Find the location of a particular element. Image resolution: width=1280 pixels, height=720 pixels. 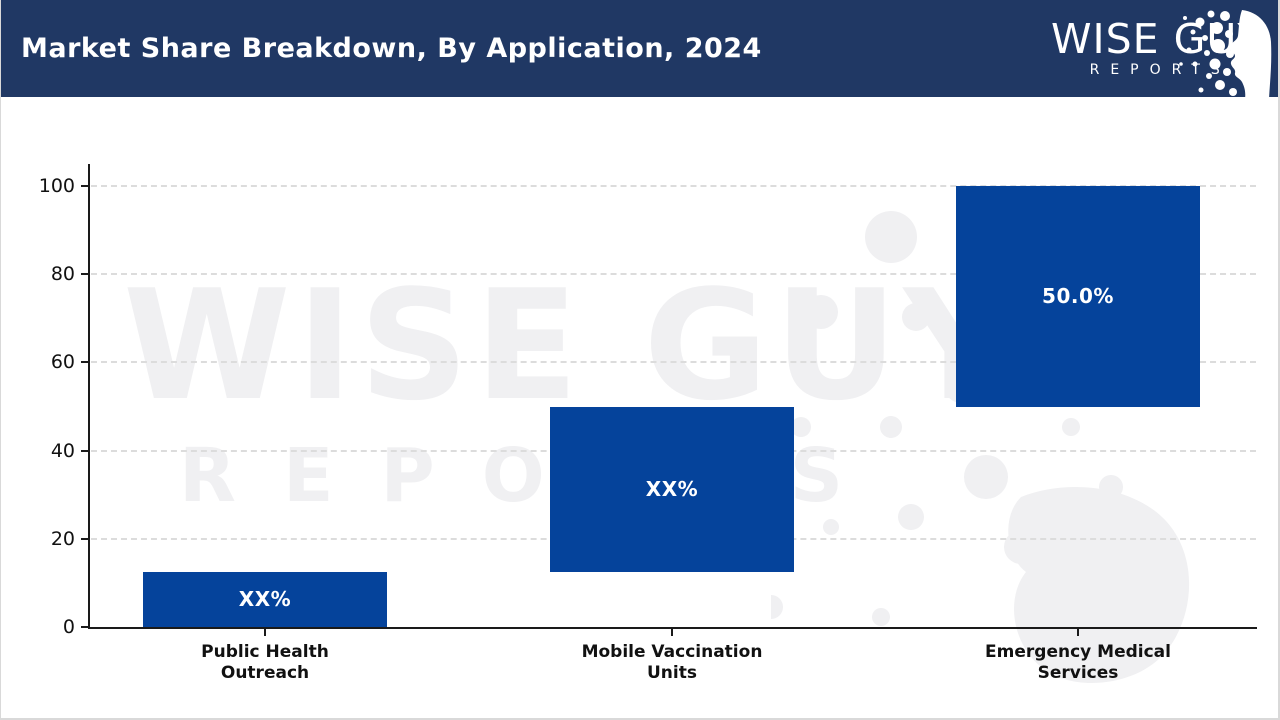

y-tick-label: 20 is located at coordinates (62, 538).